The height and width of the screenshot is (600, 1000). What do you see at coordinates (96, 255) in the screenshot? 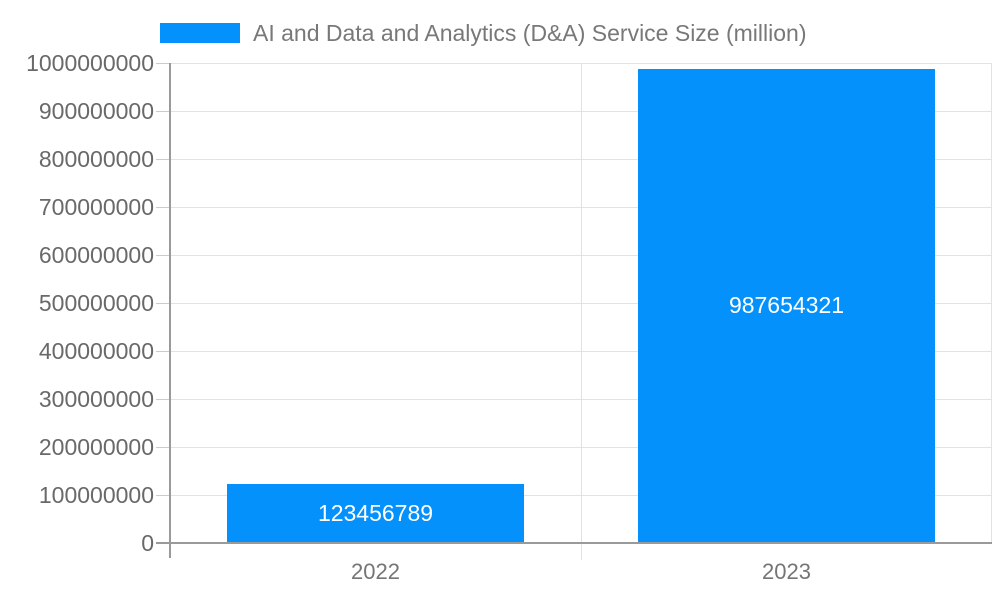
I see `y-axis-label: 600000000` at bounding box center [96, 255].